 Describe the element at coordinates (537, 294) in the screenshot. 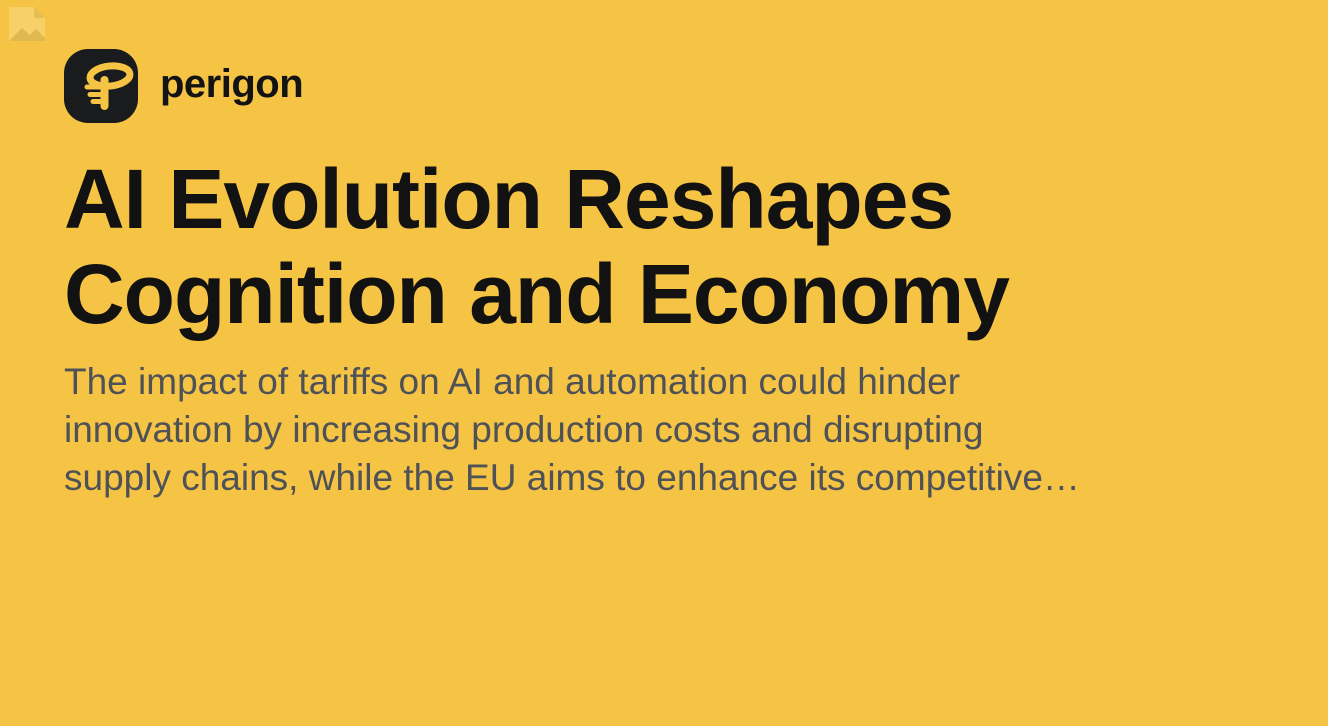

I see `title-line-2: Cognition and Economy` at that location.